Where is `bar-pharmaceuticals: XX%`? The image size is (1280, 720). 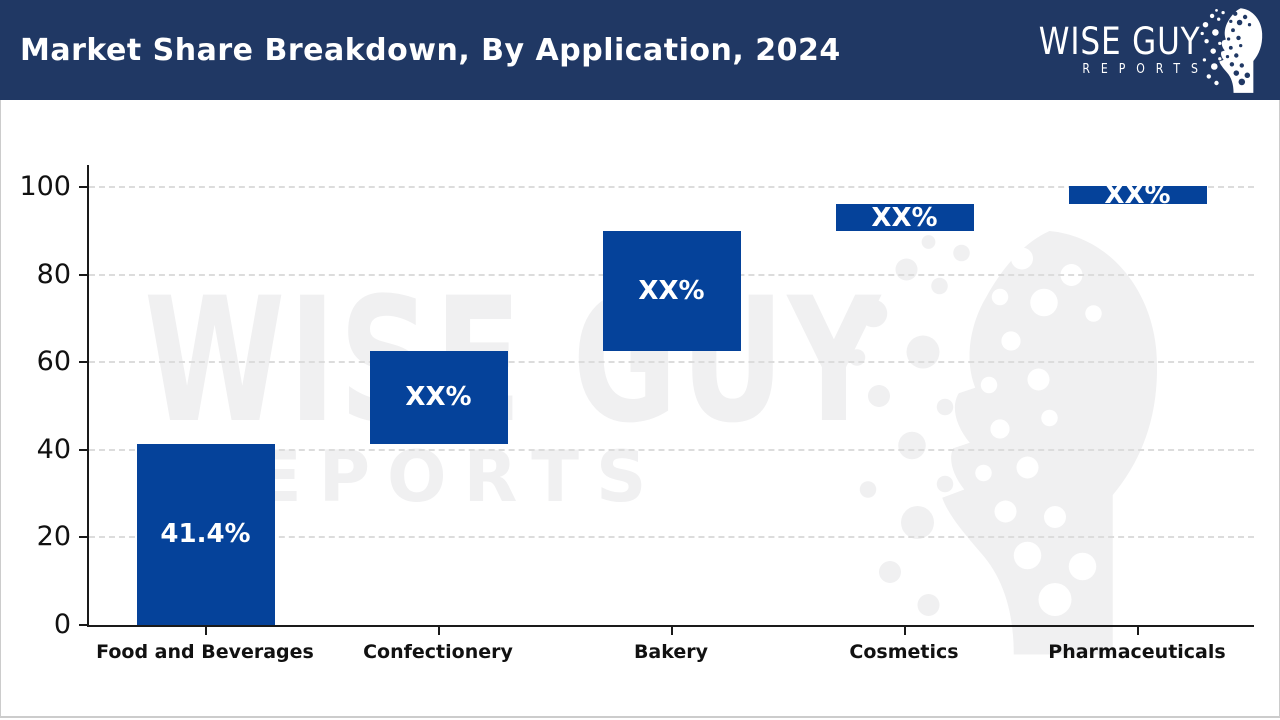 bar-pharmaceuticals: XX% is located at coordinates (1137, 195).